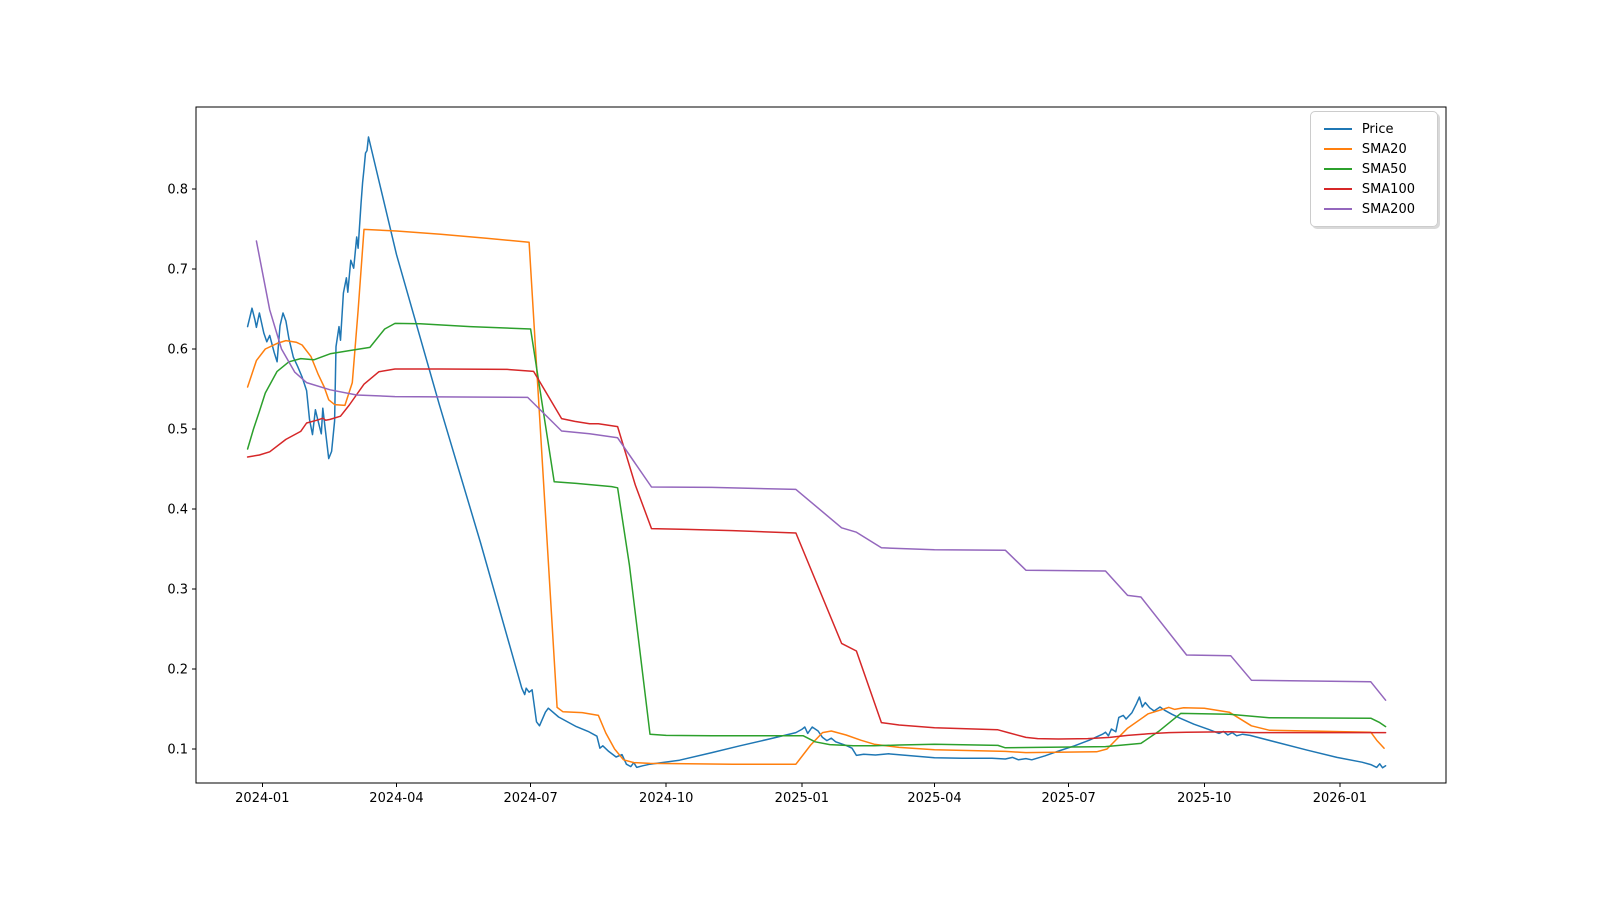  What do you see at coordinates (1340, 798) in the screenshot?
I see `x-tick-label: 2026-01` at bounding box center [1340, 798].